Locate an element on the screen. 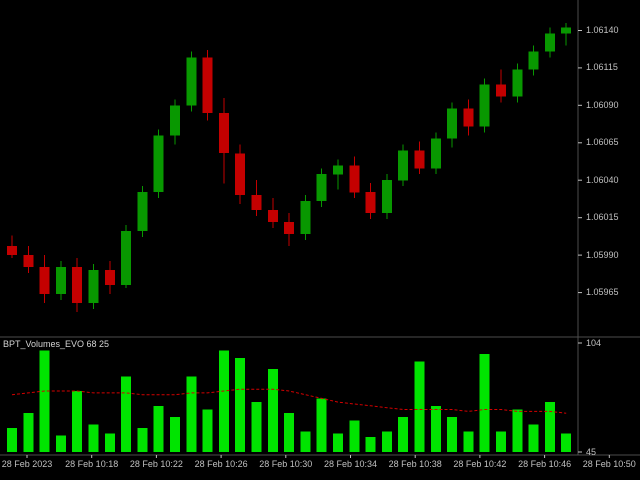  candle-wick is located at coordinates (566, 34).